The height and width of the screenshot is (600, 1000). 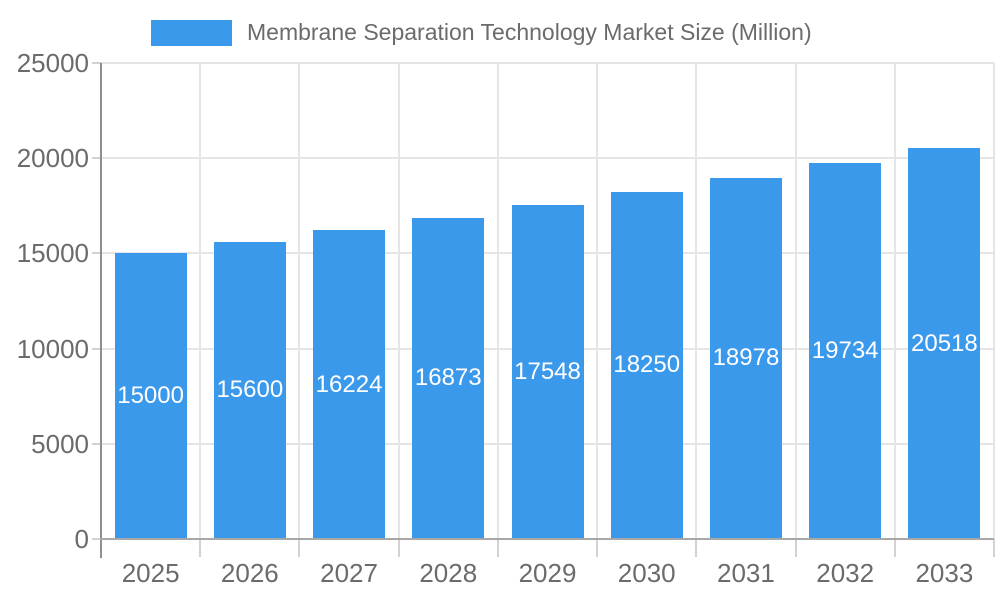 What do you see at coordinates (845, 573) in the screenshot?
I see `x-tick-label: 2032` at bounding box center [845, 573].